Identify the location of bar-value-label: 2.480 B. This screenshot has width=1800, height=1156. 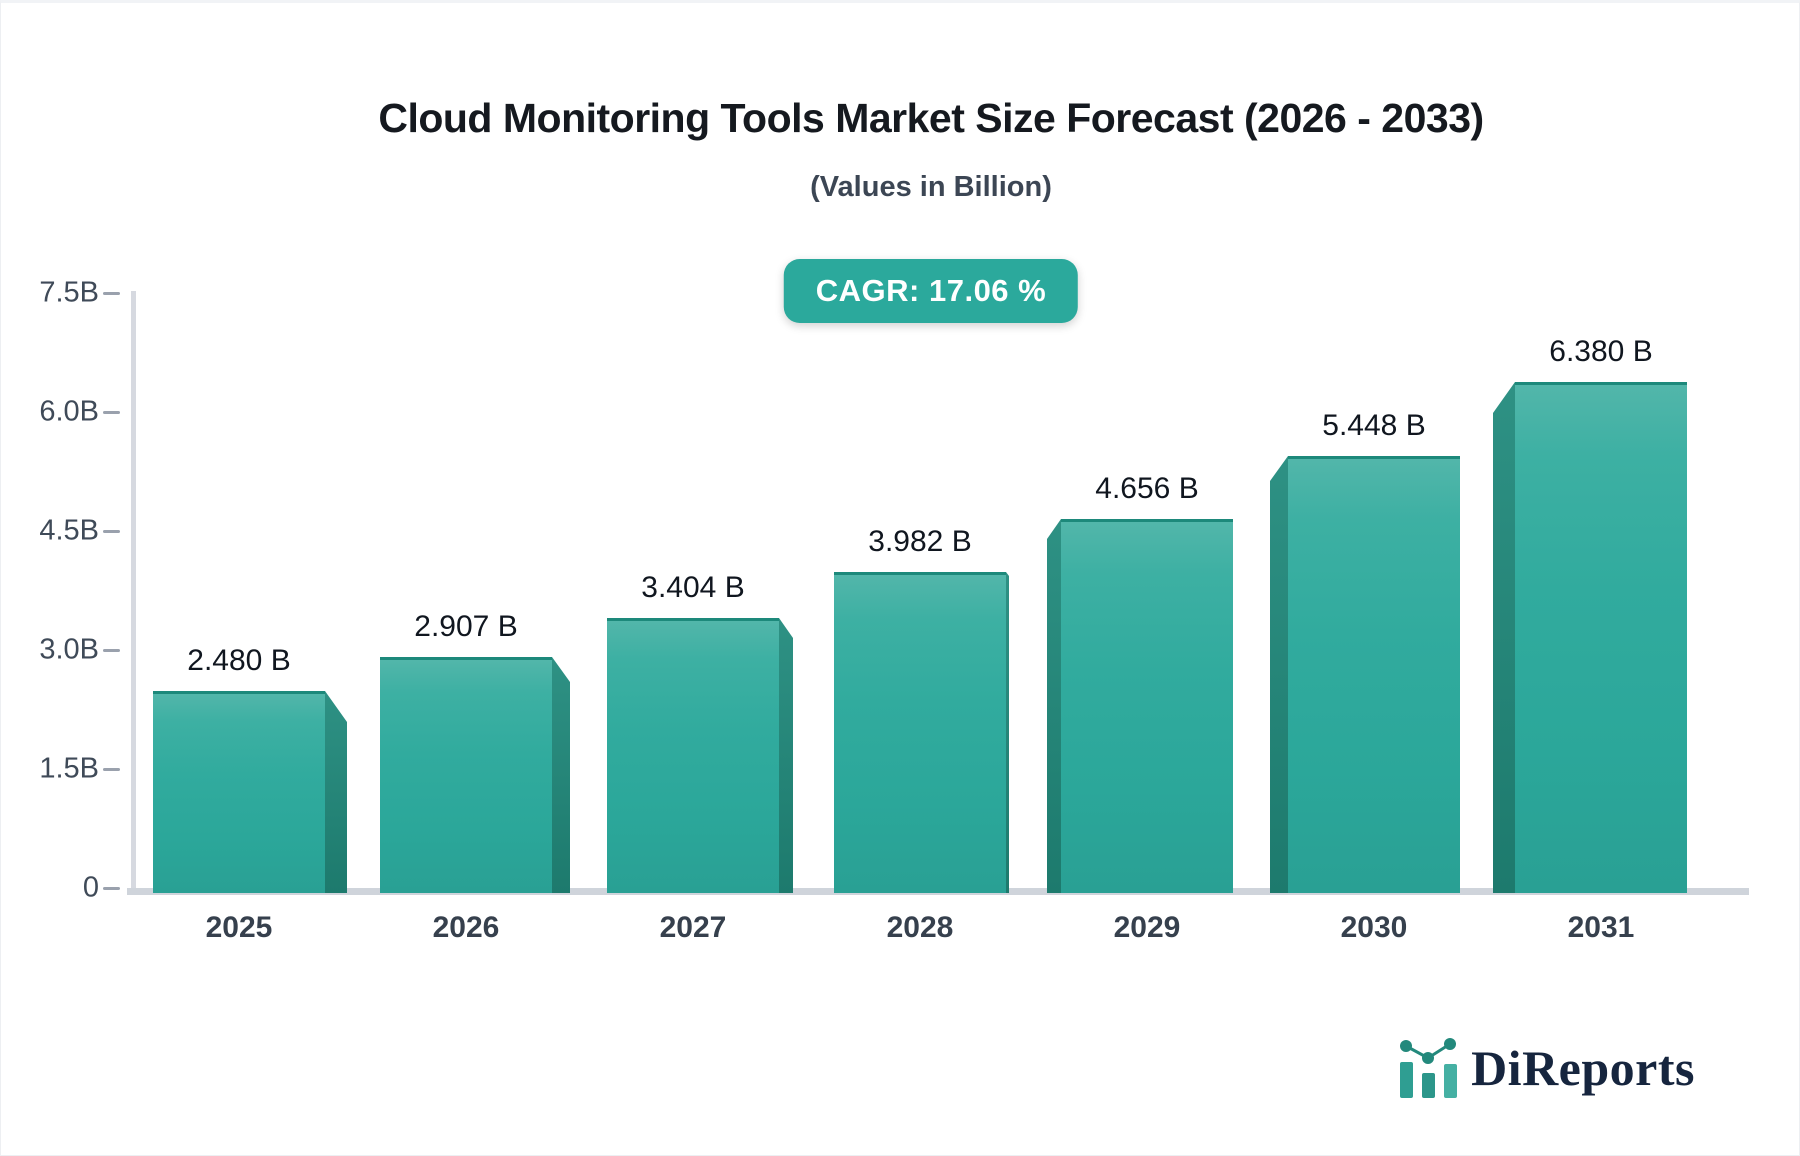
(239, 660).